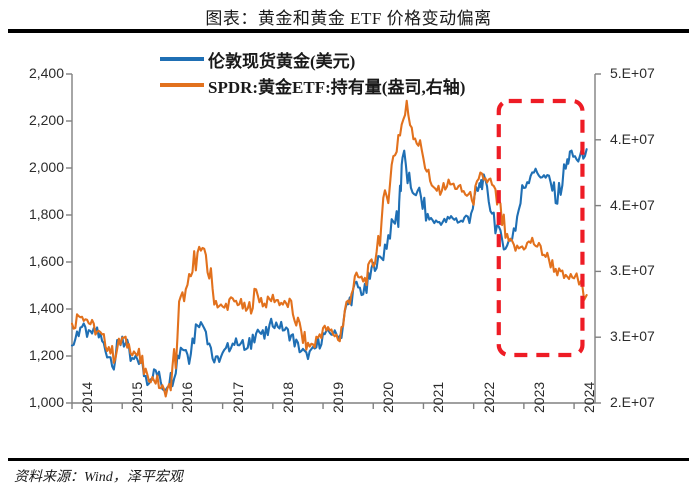 The height and width of the screenshot is (500, 697). What do you see at coordinates (589, 397) in the screenshot?
I see `x-axis-tick-label: 2024` at bounding box center [589, 397].